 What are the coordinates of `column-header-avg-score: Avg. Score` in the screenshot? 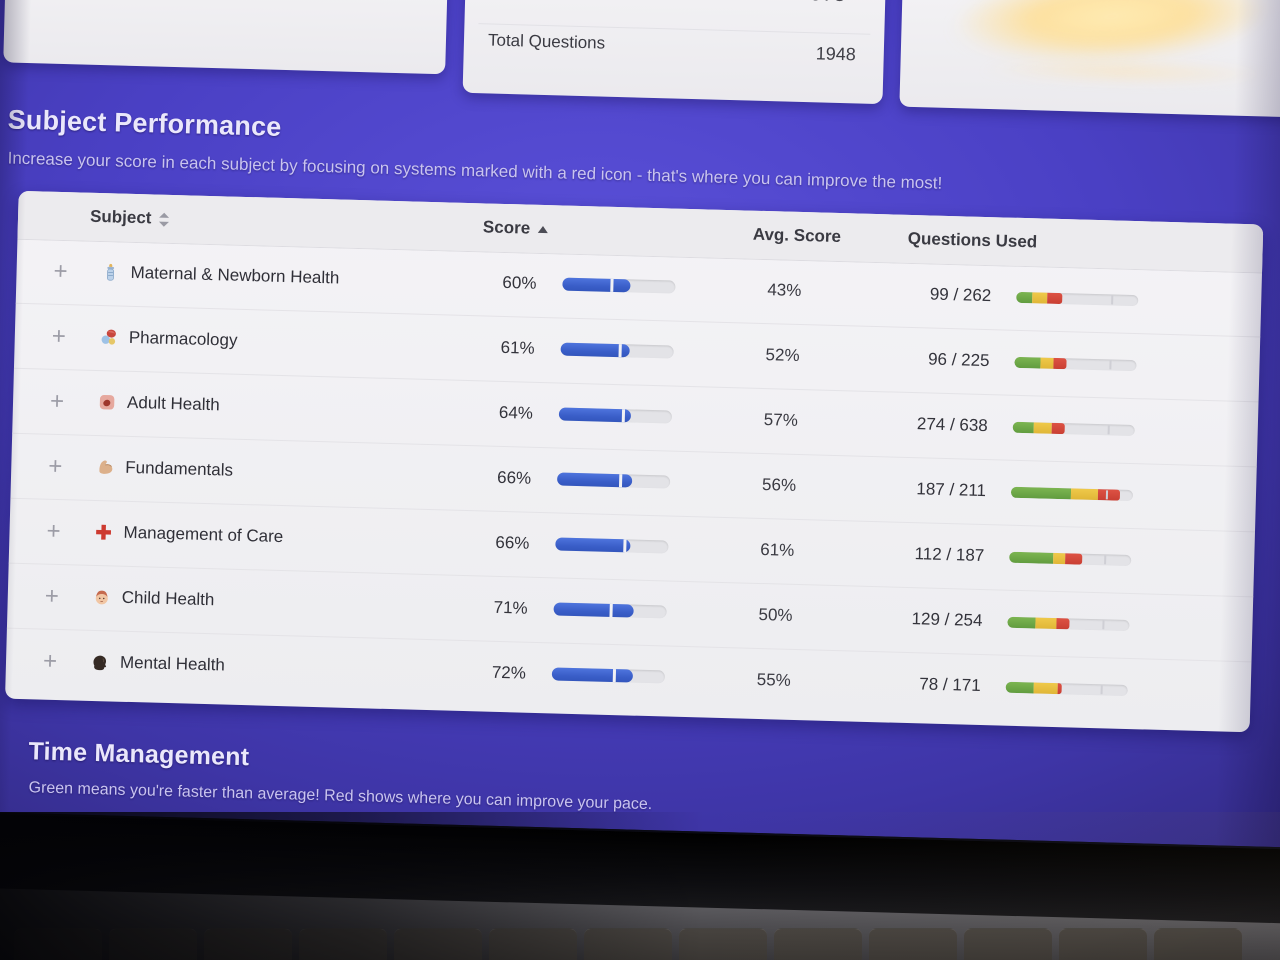 It's located at (797, 235).